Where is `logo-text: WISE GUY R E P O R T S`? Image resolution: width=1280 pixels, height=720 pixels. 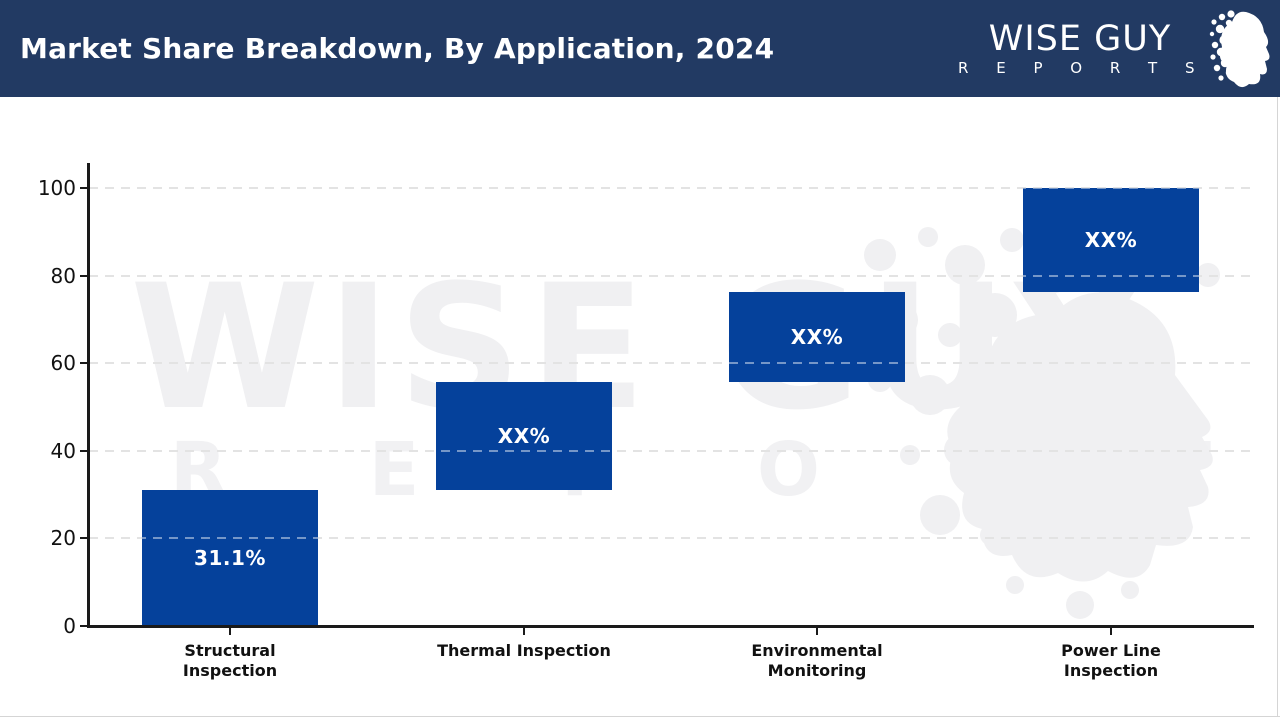
logo-text: WISE GUY R E P O R T S is located at coordinates (1080, 48).